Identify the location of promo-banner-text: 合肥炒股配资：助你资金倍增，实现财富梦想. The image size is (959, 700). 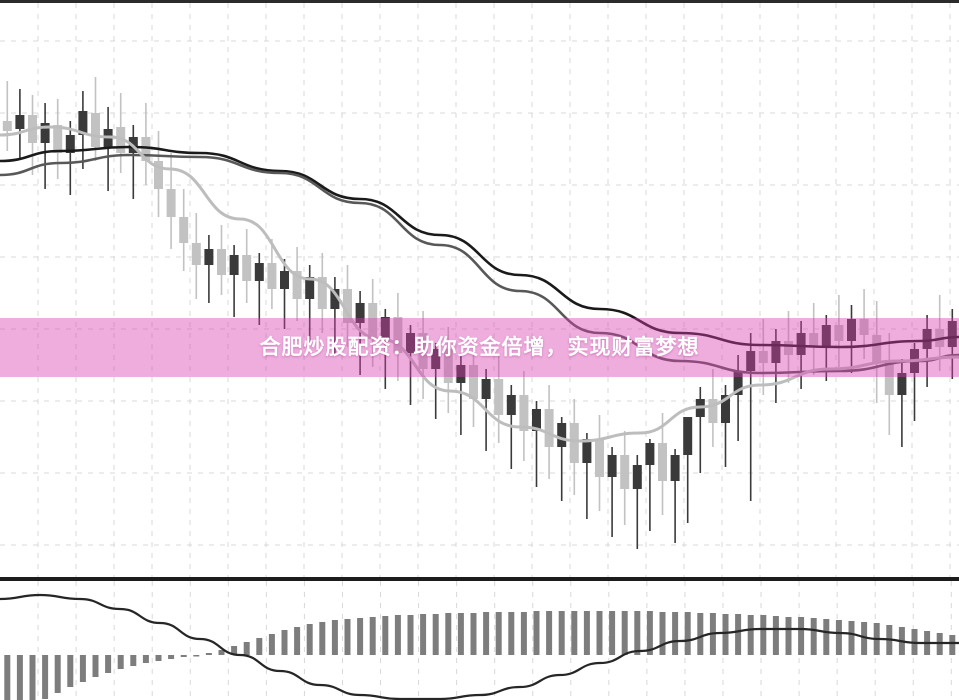
(479, 347).